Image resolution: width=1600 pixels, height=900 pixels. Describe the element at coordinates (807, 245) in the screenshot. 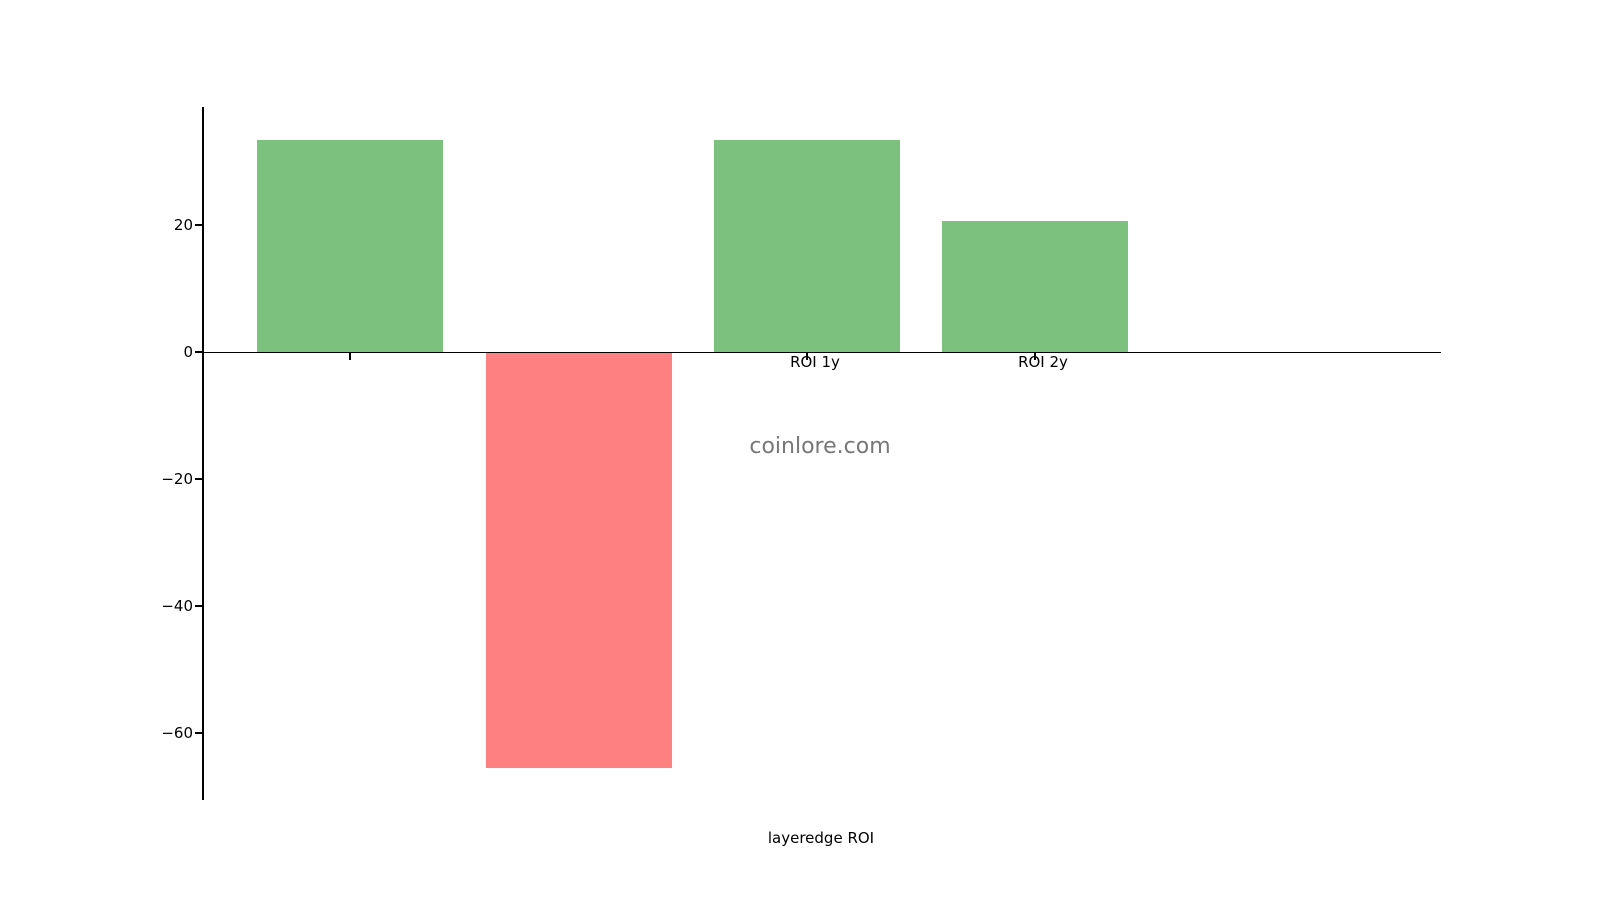

I see `bar-roi-1y` at that location.